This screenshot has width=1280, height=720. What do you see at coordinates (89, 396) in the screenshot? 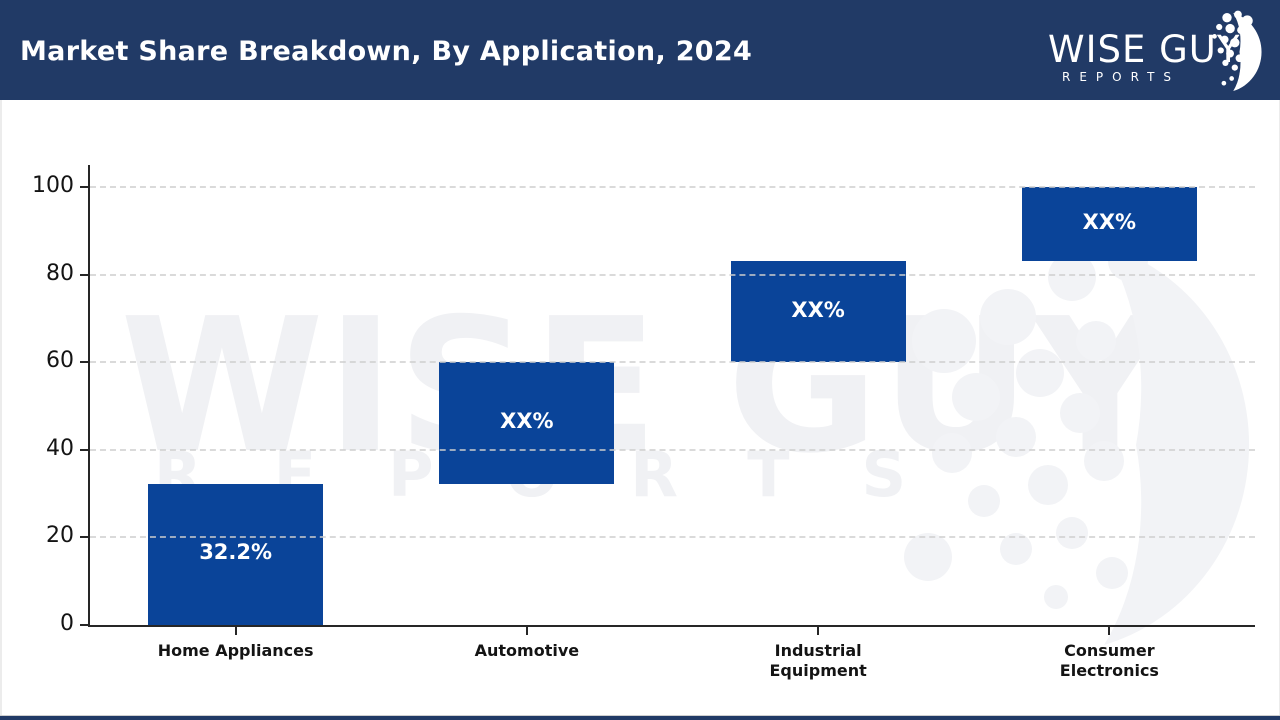
I see `y-axis-line` at bounding box center [89, 396].